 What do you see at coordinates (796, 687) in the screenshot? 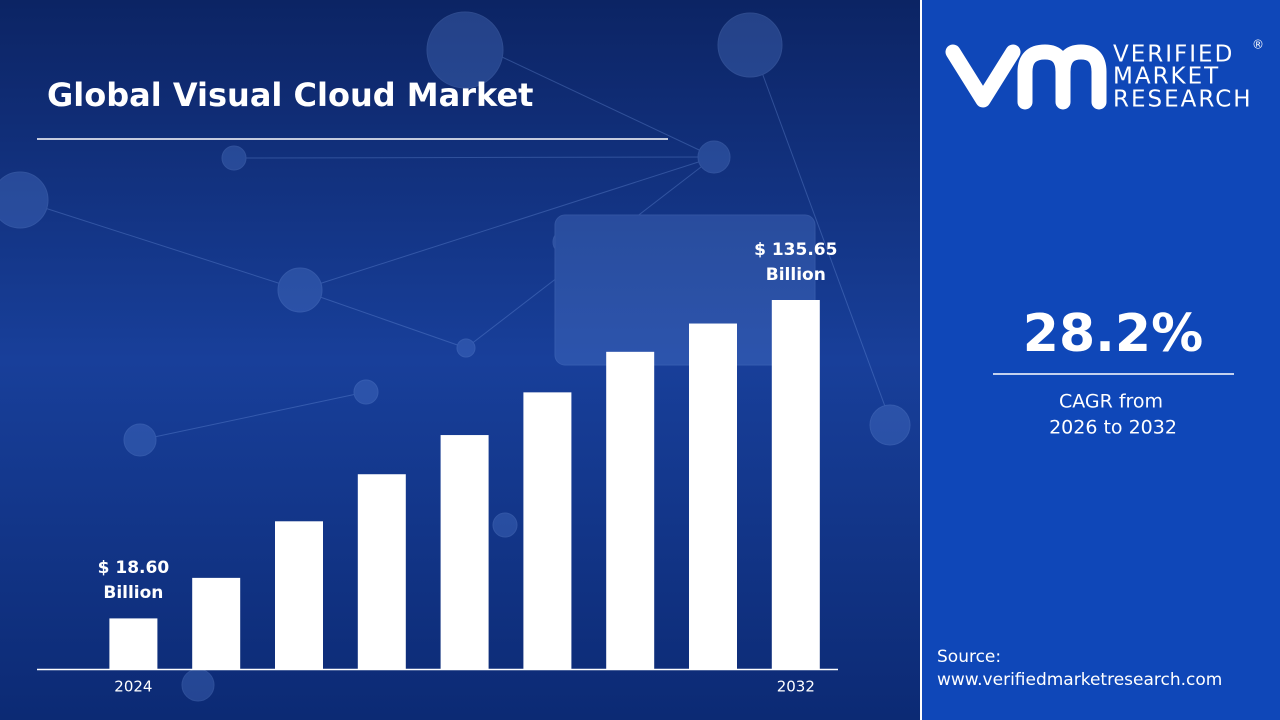
I see `x-tick-label: 2032` at bounding box center [796, 687].